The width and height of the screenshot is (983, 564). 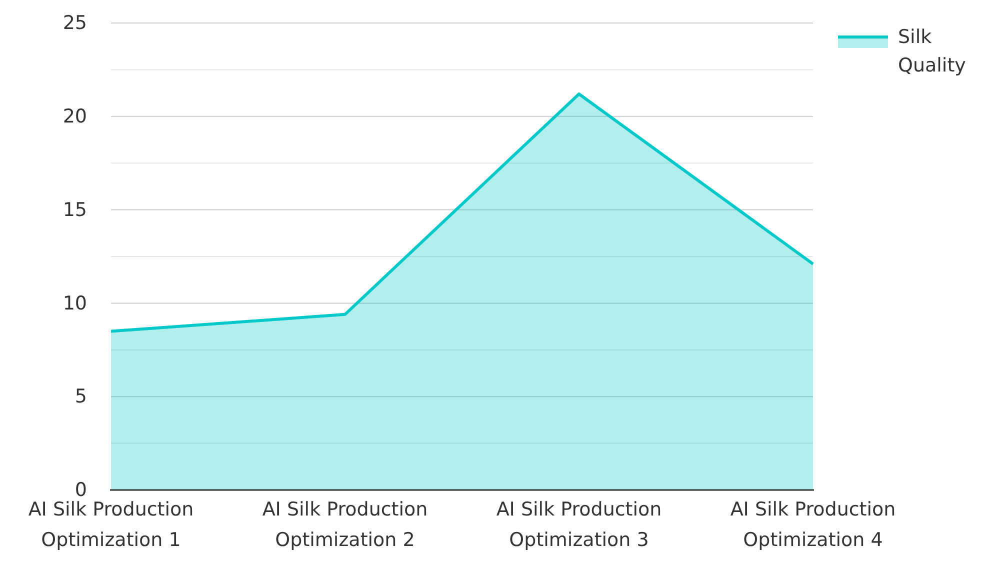 I want to click on y-tick-label: 25, so click(x=74, y=23).